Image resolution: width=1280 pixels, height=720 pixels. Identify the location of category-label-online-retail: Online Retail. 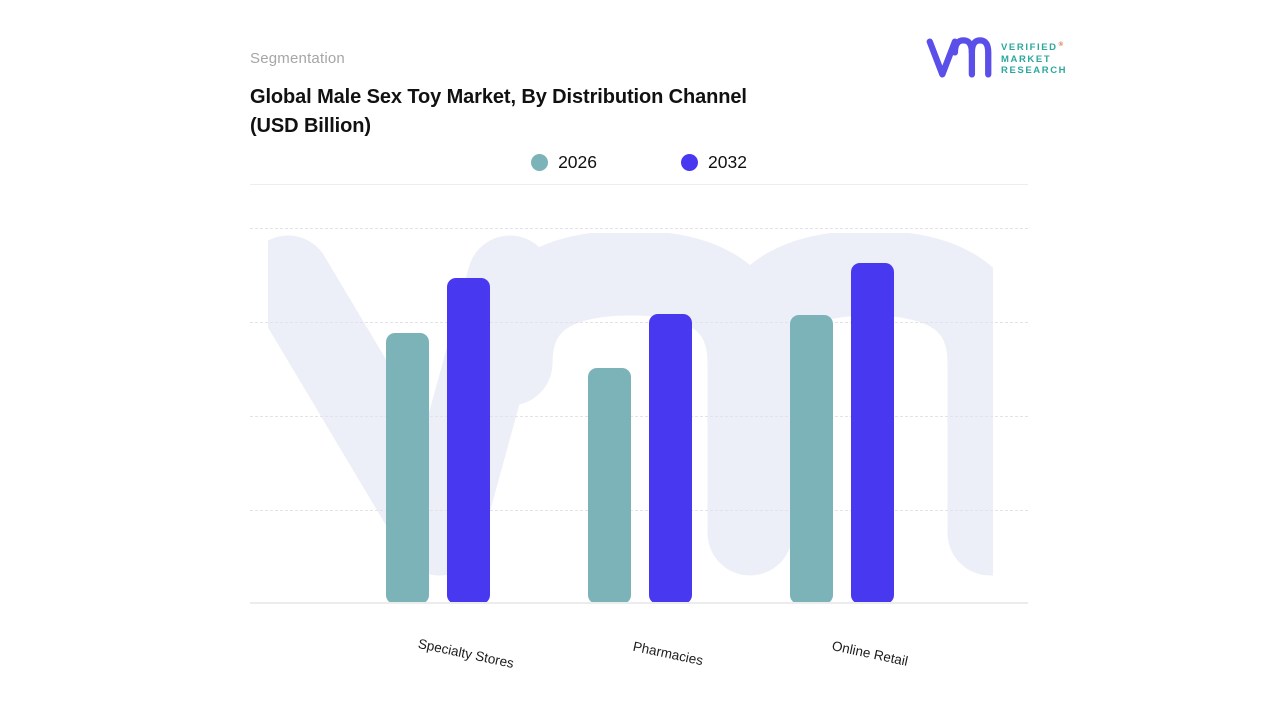
(870, 653).